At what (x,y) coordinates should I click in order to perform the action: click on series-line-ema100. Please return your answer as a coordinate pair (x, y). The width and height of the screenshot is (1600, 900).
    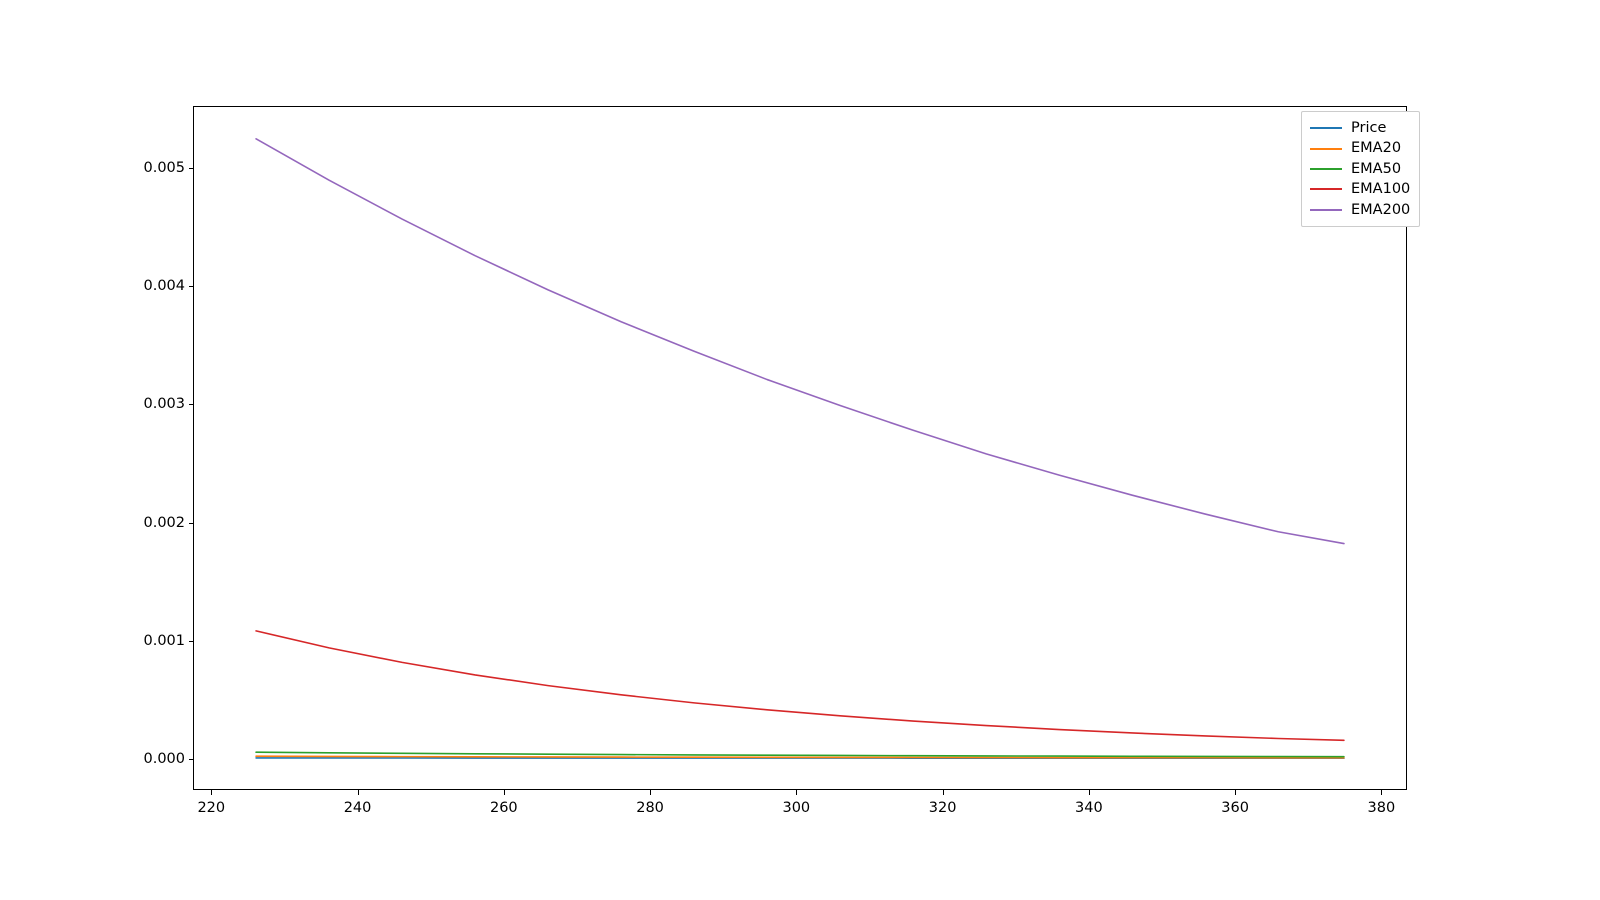
    Looking at the image, I should click on (800, 685).